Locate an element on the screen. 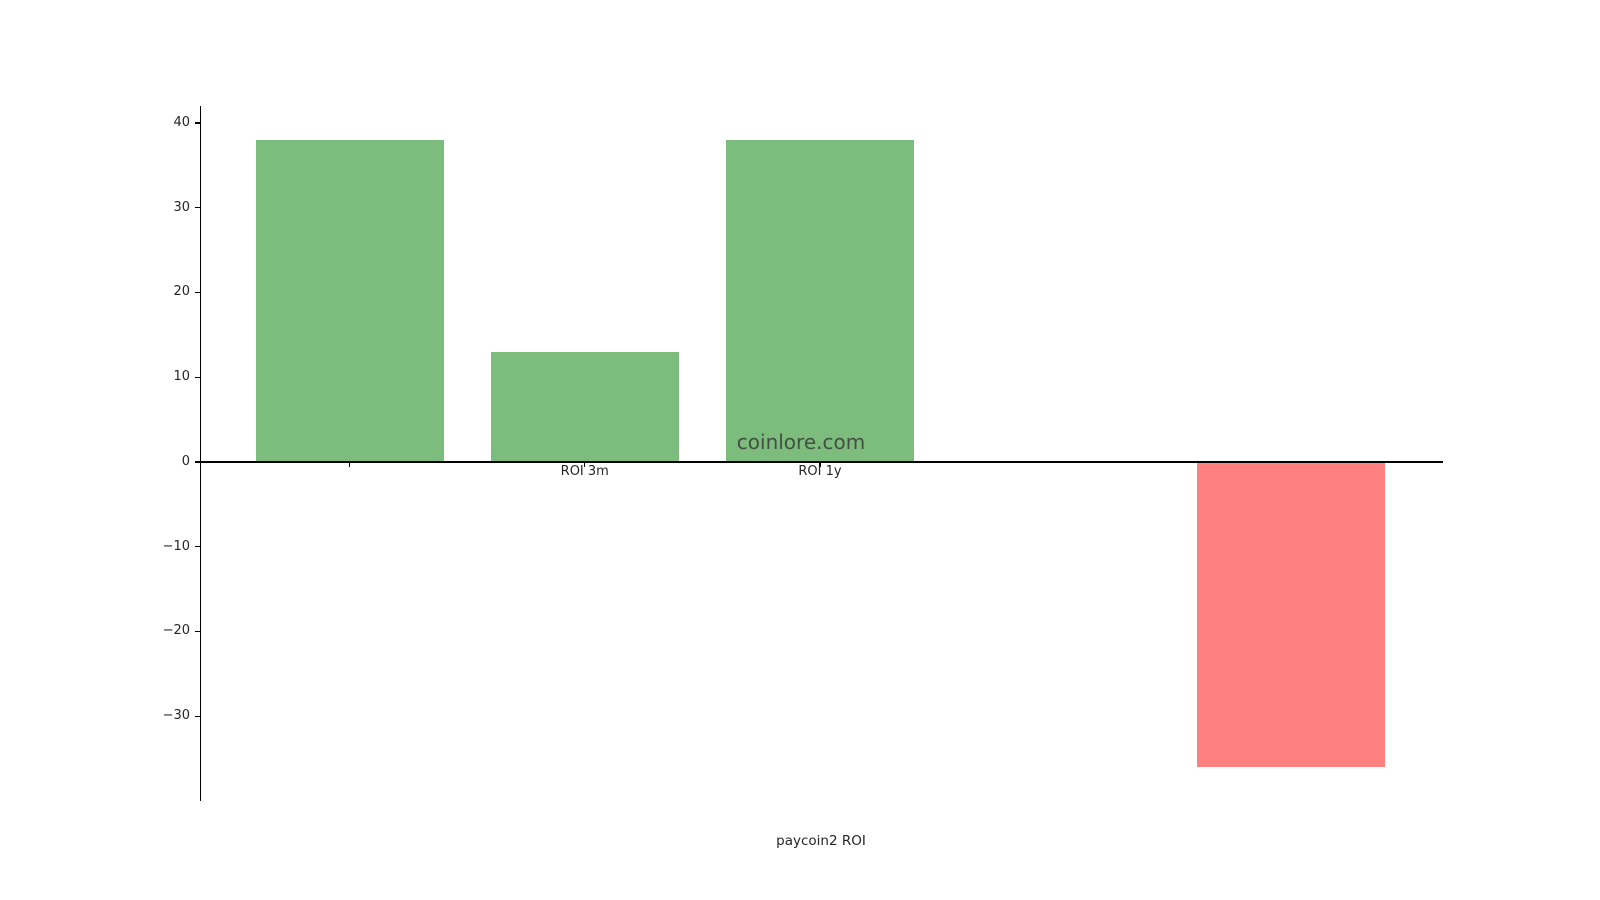 Image resolution: width=1600 pixels, height=900 pixels. y-tick-label: −20 is located at coordinates (176, 631).